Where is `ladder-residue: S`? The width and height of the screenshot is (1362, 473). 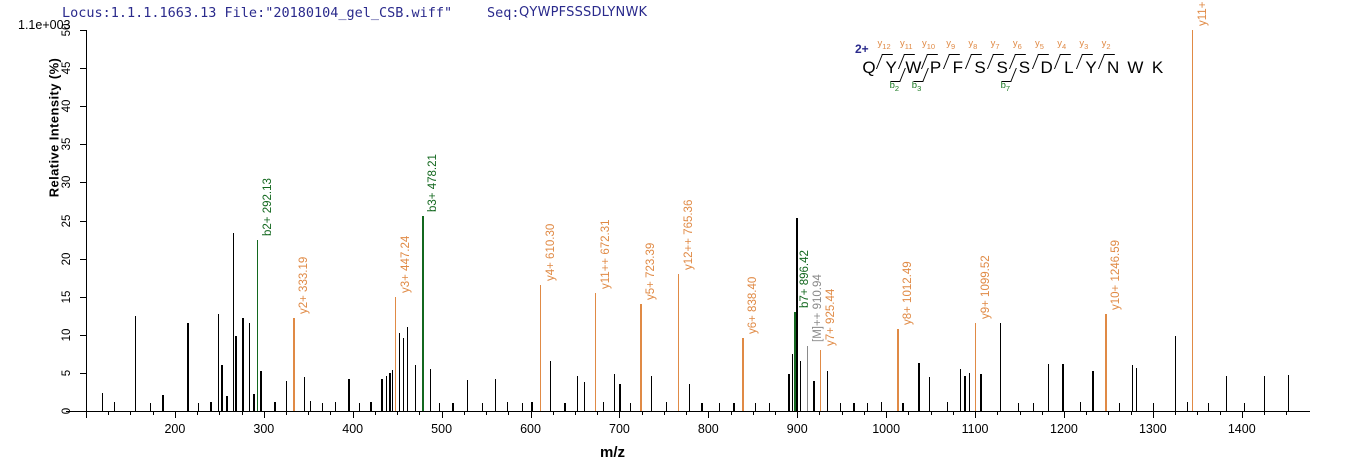 ladder-residue: S is located at coordinates (980, 67).